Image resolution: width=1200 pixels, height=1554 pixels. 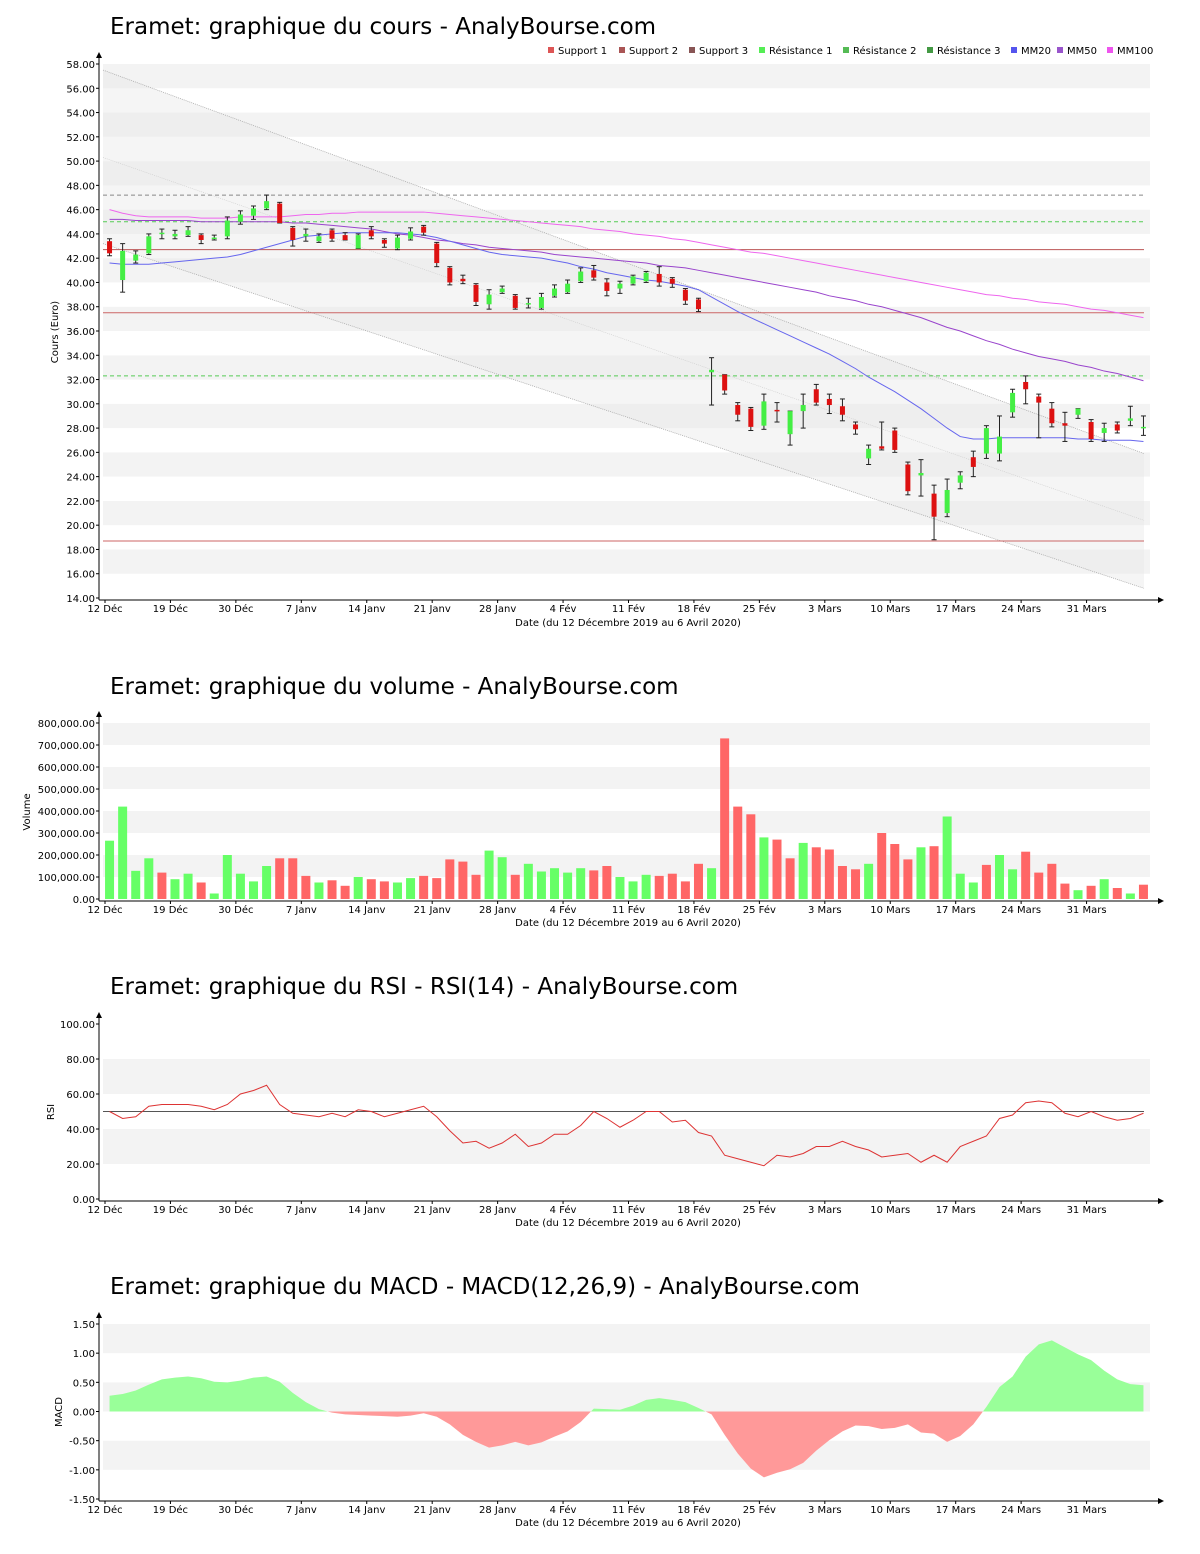 What do you see at coordinates (563, 609) in the screenshot?
I see `price-x-tick-label: 4 Fév` at bounding box center [563, 609].